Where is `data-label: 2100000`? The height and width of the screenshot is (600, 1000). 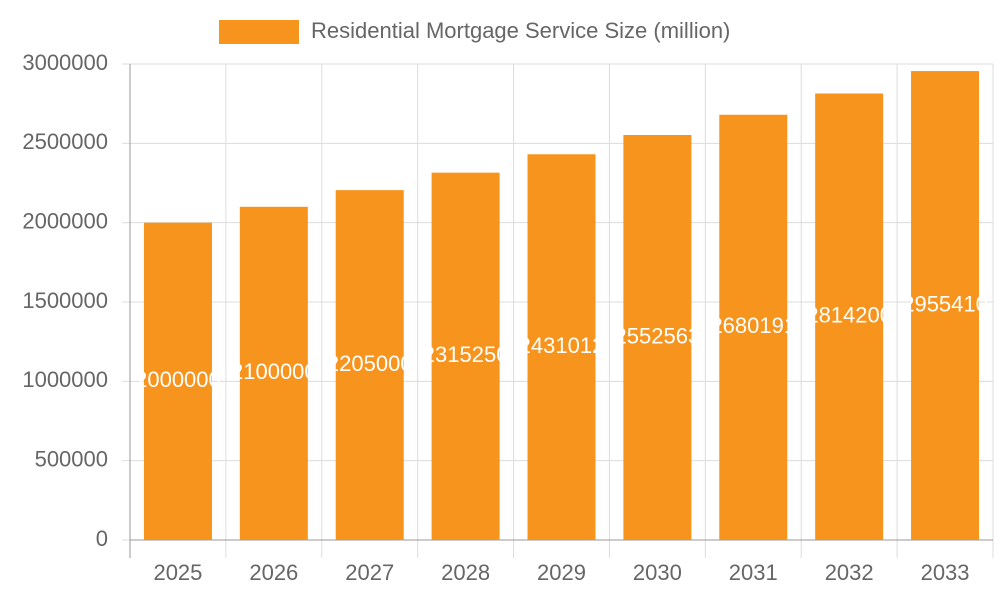 data-label: 2100000 is located at coordinates (274, 371).